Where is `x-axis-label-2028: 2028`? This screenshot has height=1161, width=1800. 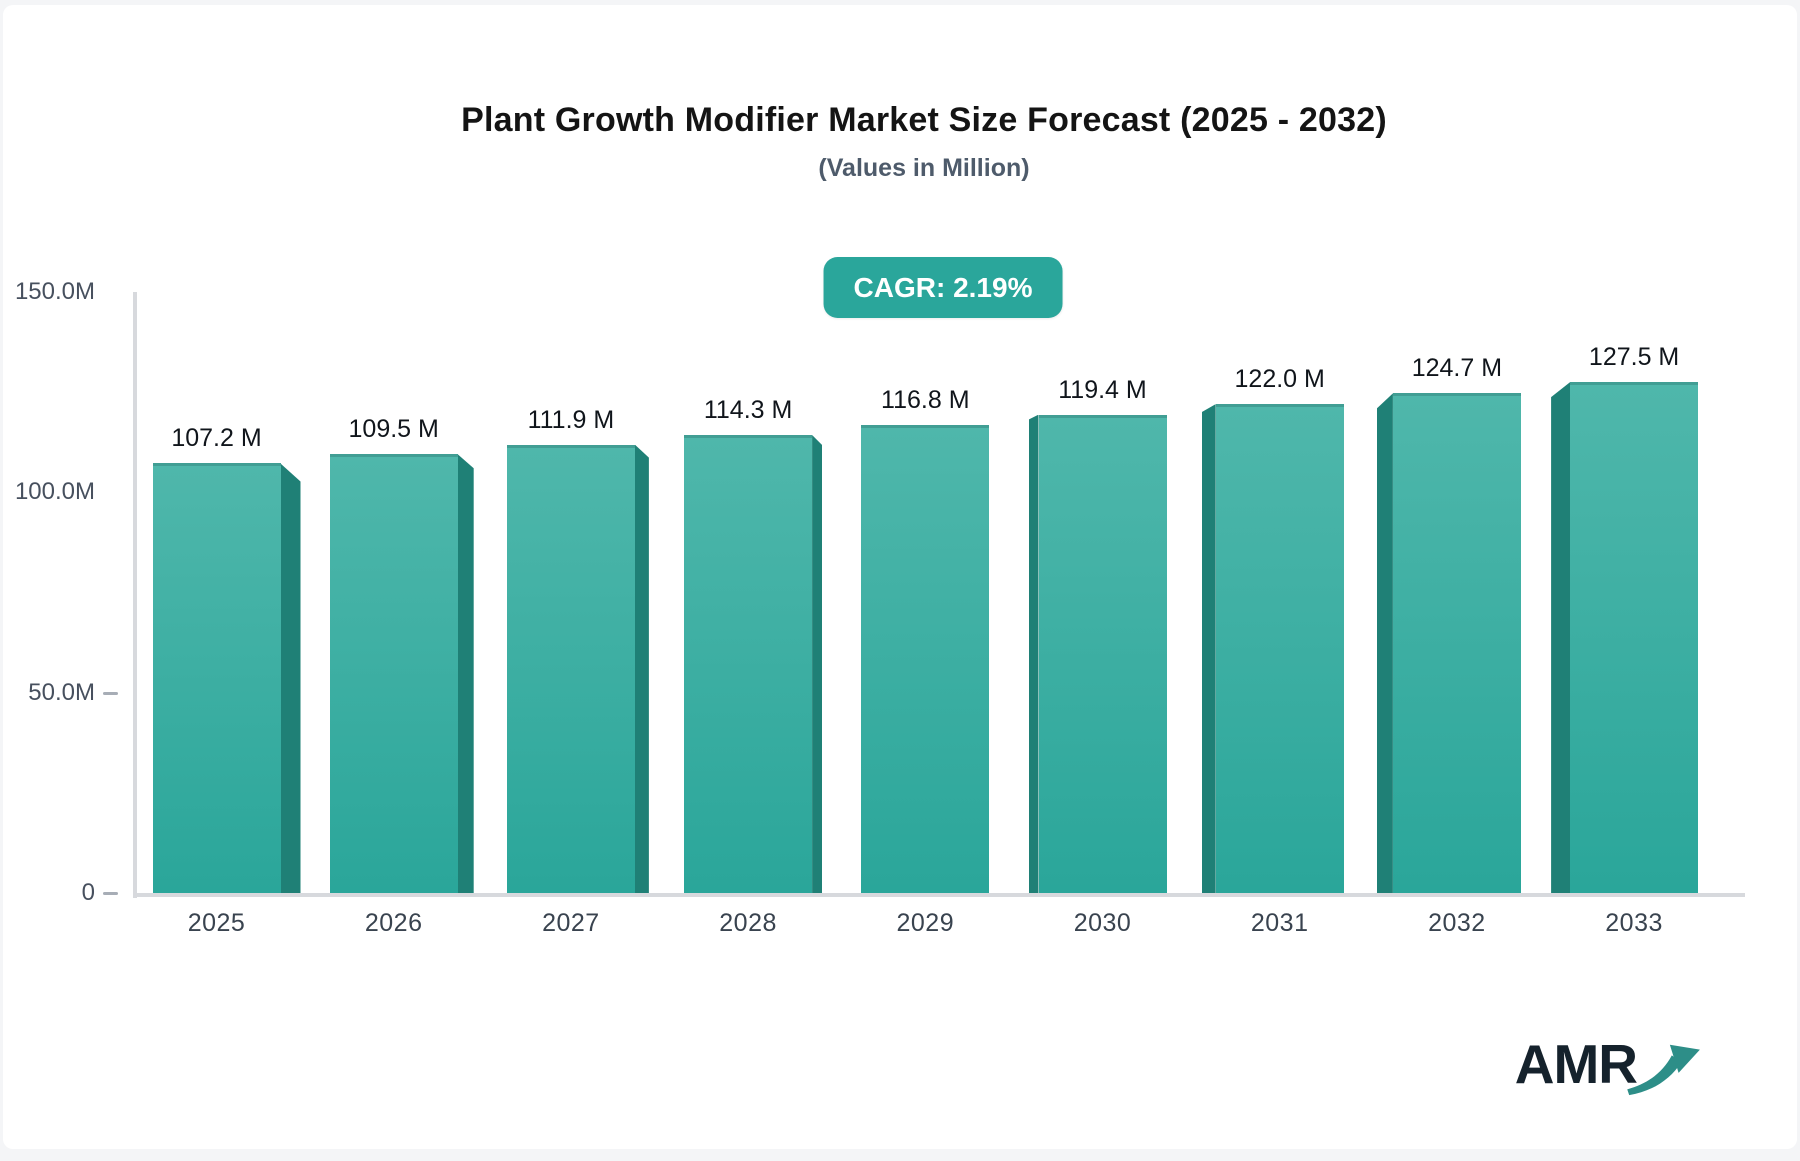
x-axis-label-2028: 2028 is located at coordinates (748, 923).